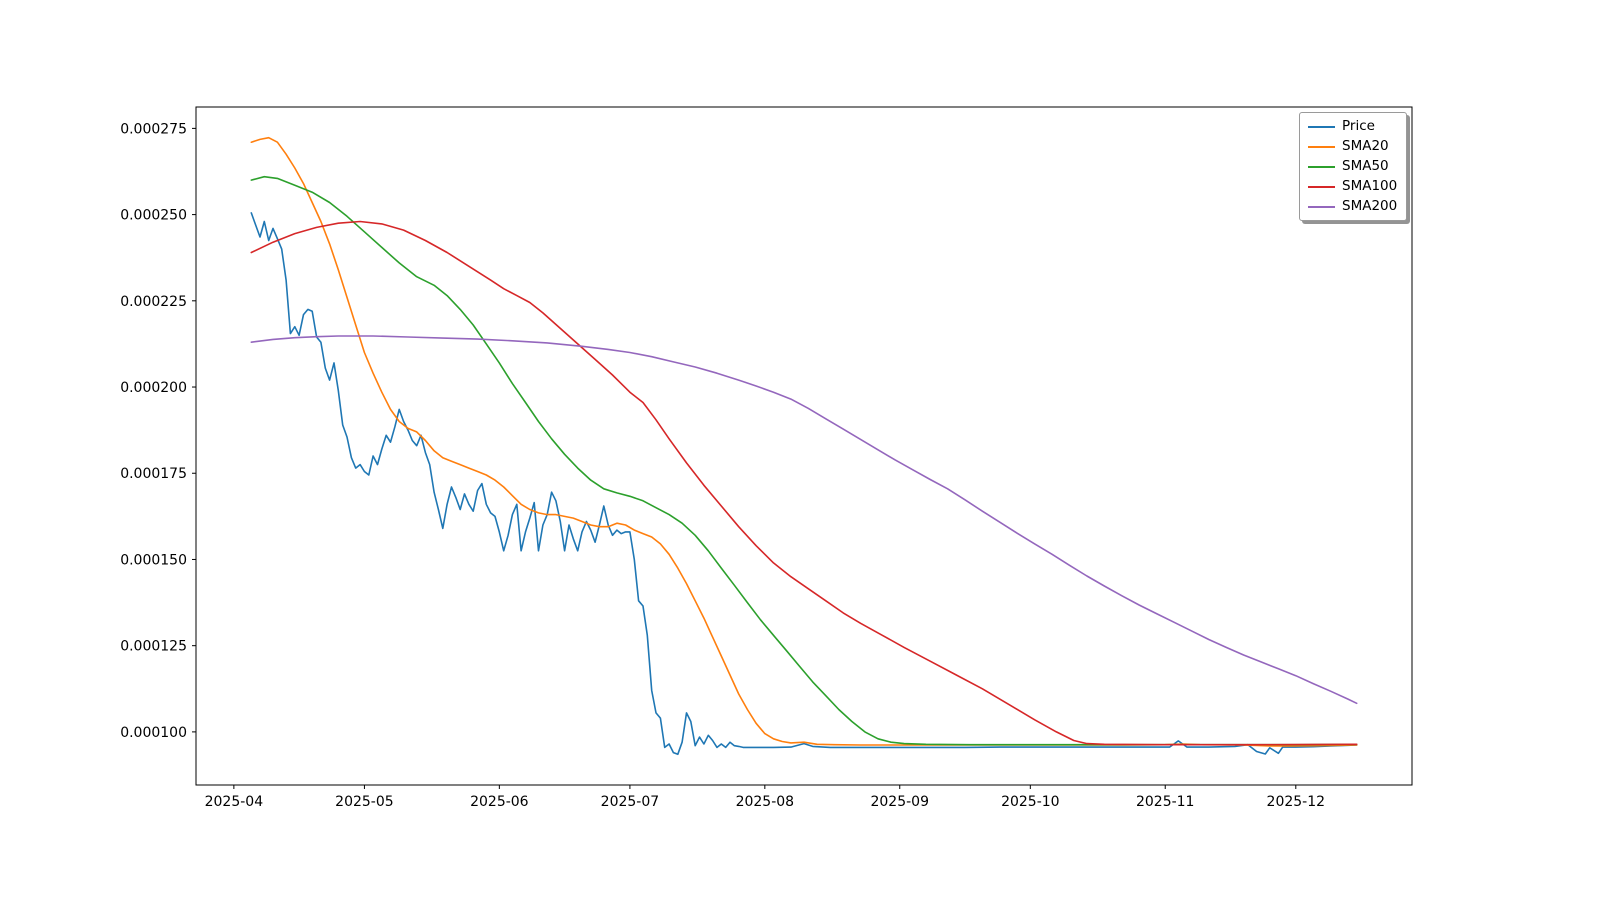 The image size is (1600, 900). What do you see at coordinates (234, 802) in the screenshot?
I see `x-tick-label: 2025-04` at bounding box center [234, 802].